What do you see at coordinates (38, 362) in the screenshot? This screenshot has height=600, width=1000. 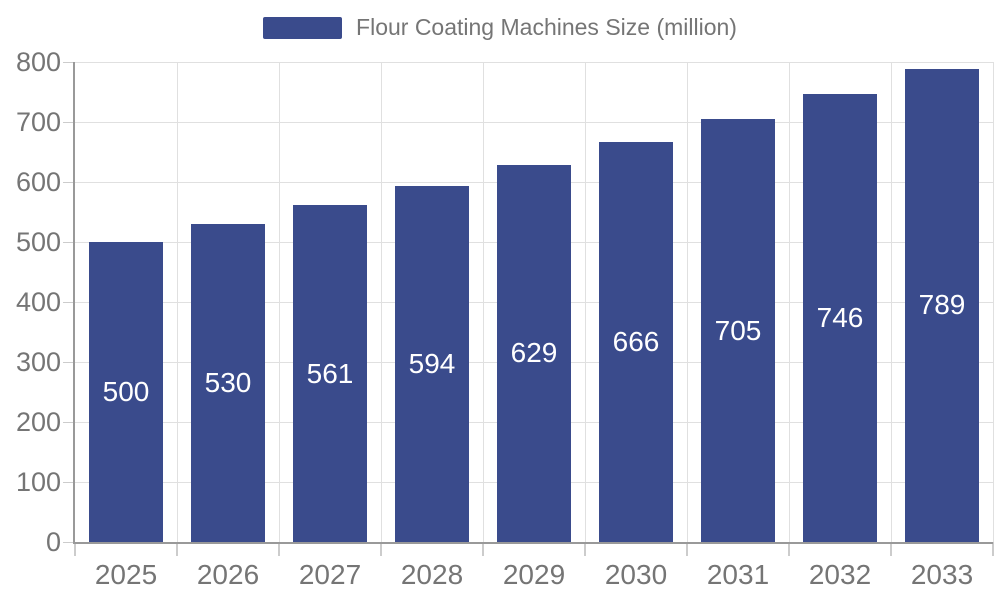 I see `y-tick-label: 300` at bounding box center [38, 362].